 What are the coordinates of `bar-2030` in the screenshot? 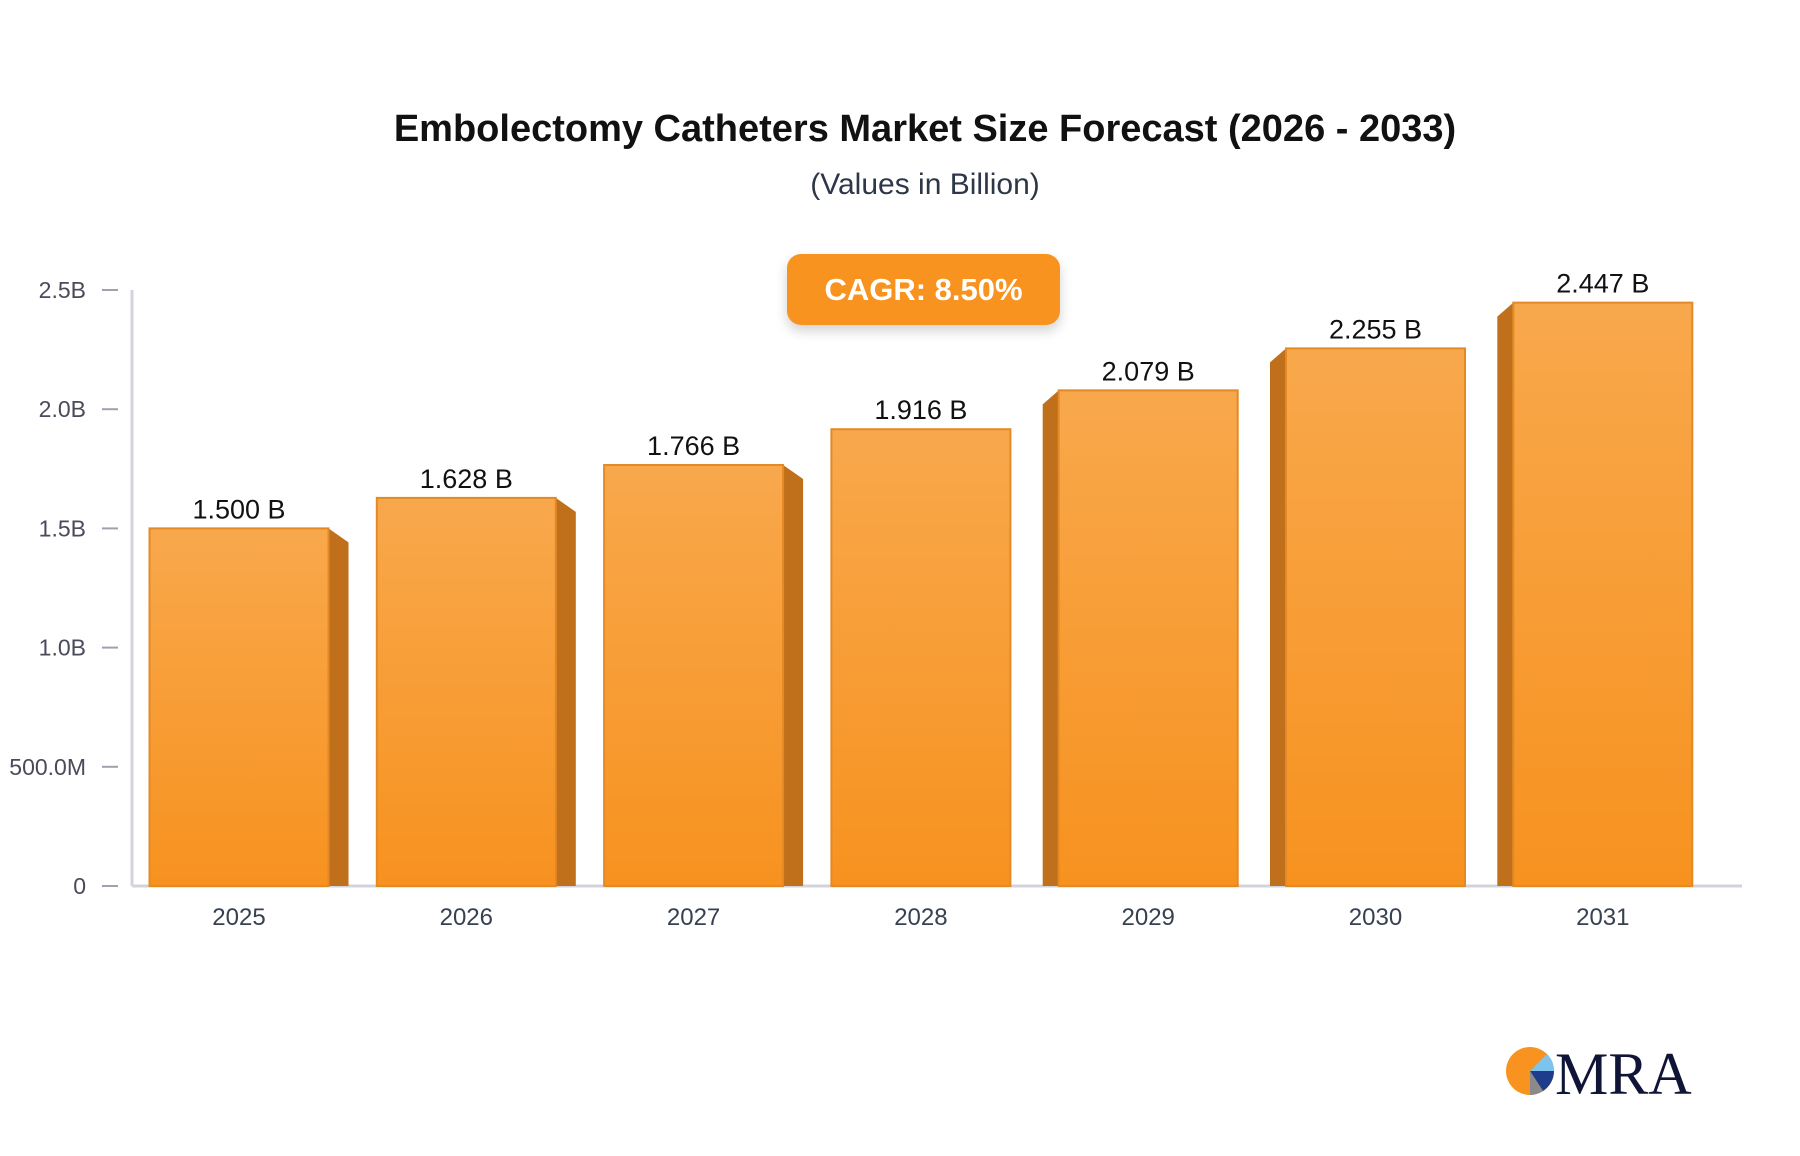 It's located at (1375, 617).